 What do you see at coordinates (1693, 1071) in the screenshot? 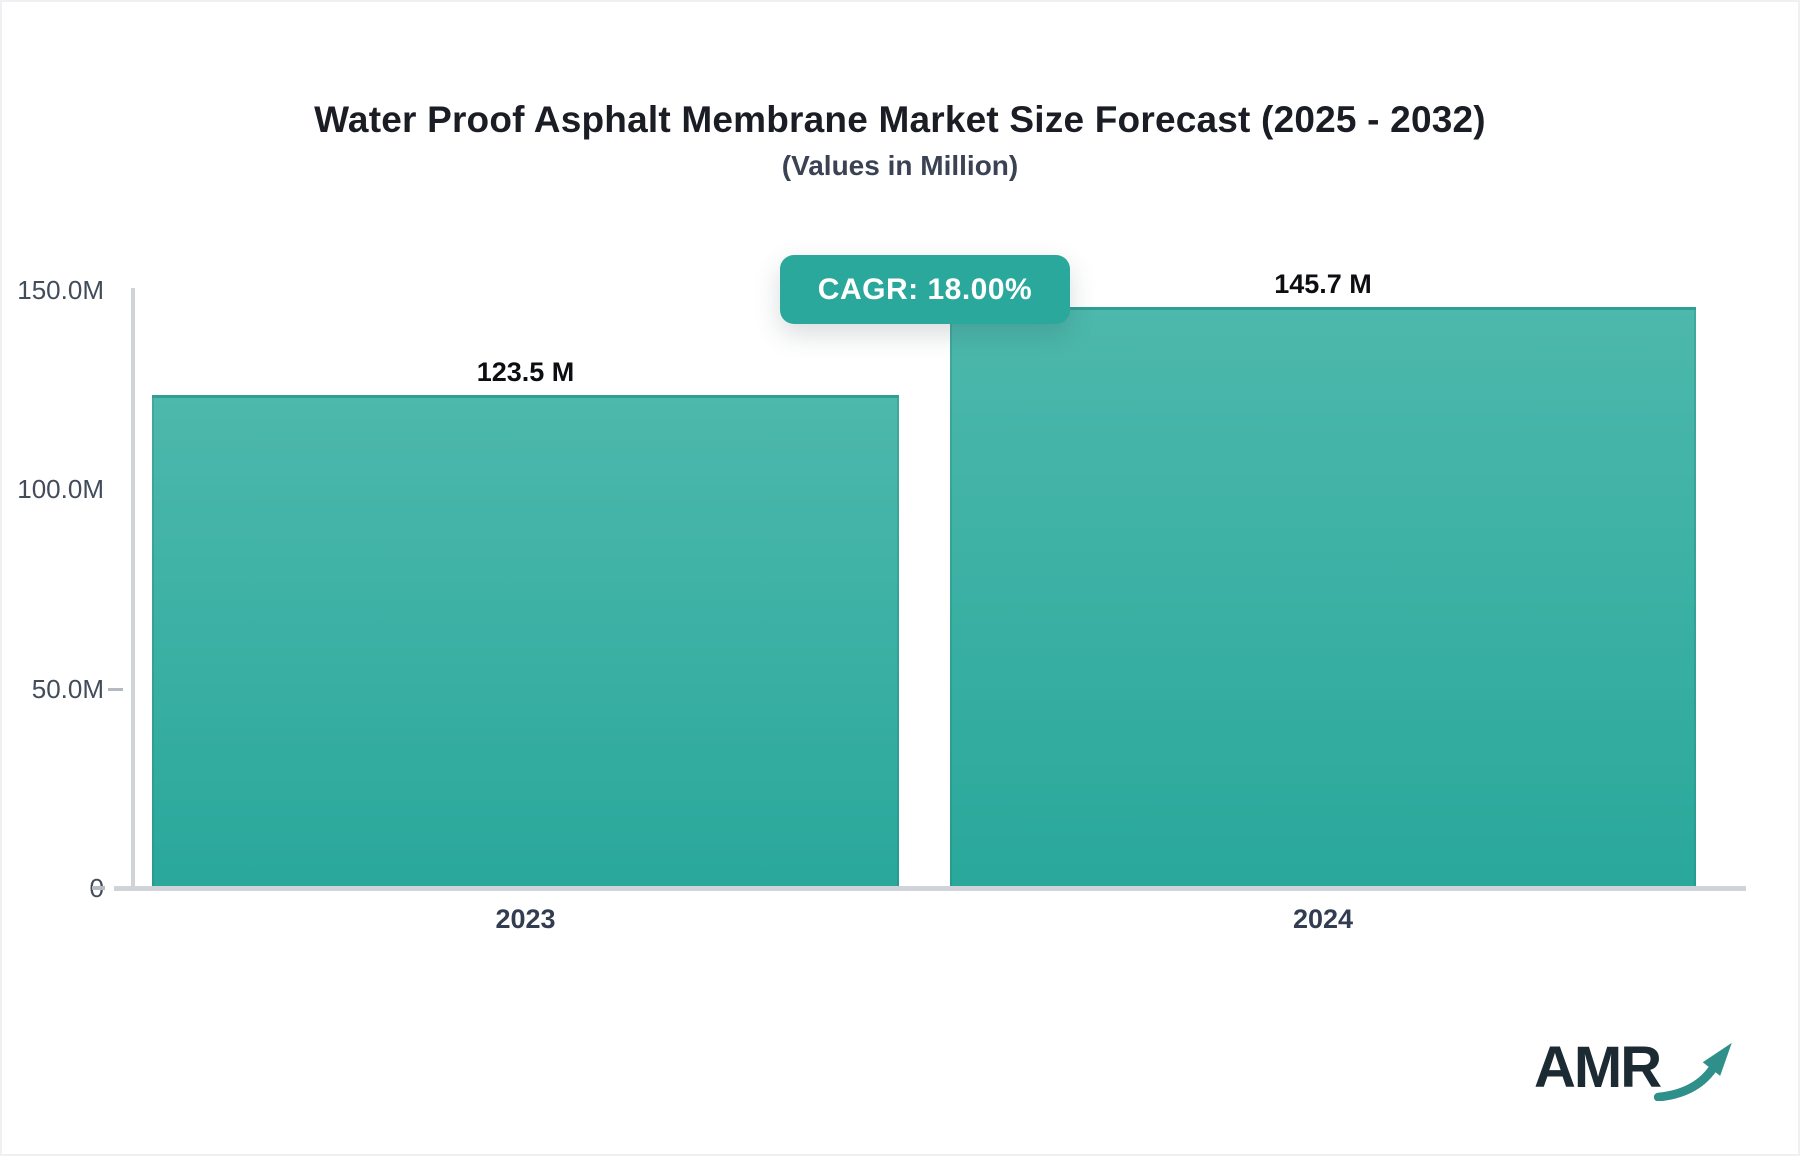
I see `growth-arrow-icon` at bounding box center [1693, 1071].